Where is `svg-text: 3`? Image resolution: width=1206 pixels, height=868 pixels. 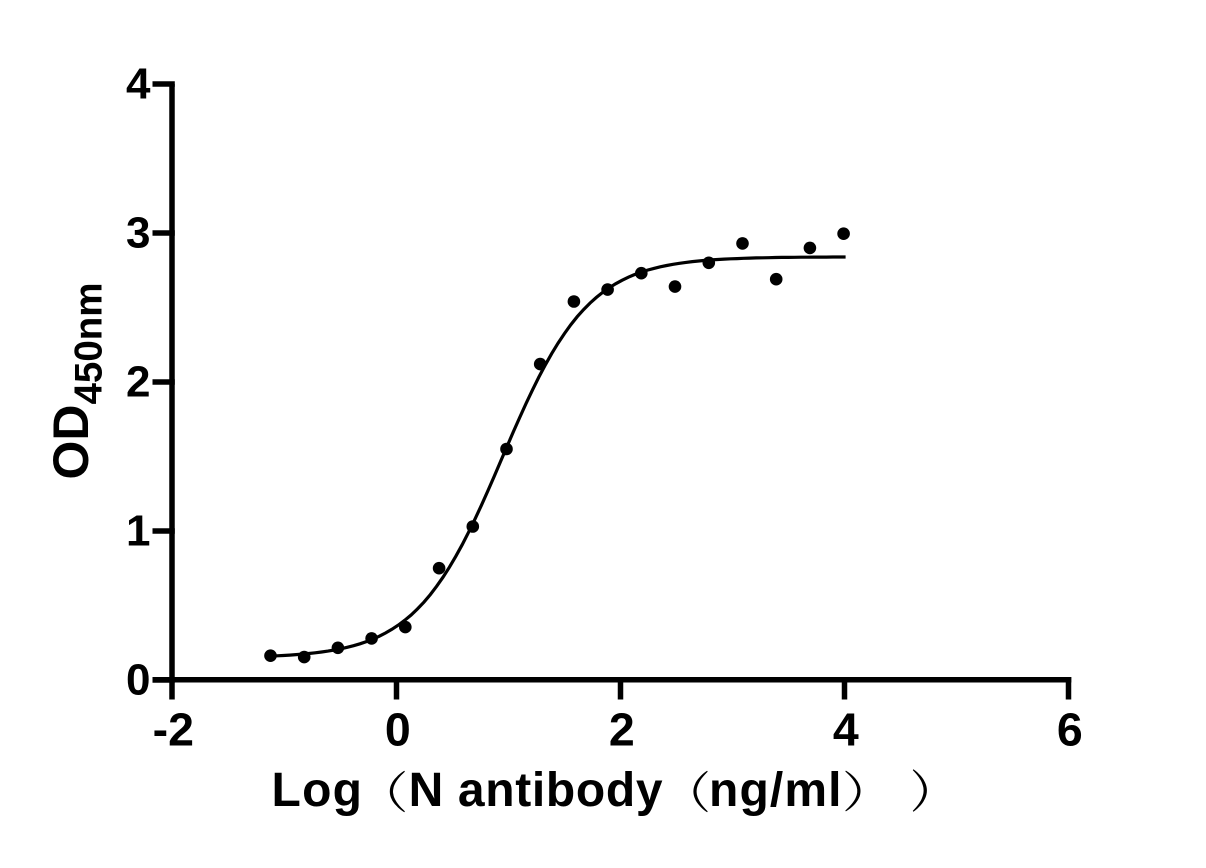 svg-text: 3 is located at coordinates (138, 233).